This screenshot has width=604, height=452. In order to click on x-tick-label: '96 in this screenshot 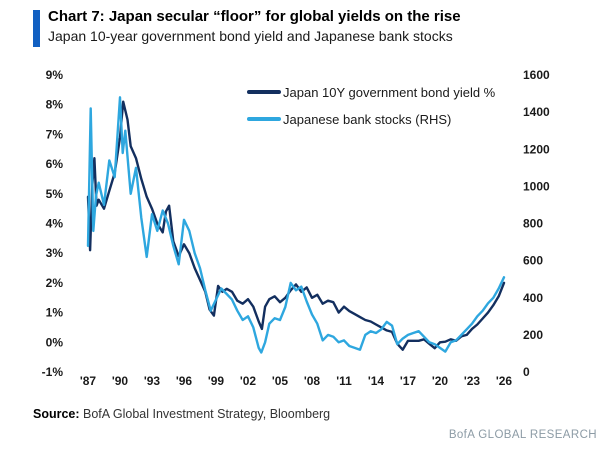, I will do `click(184, 381)`.